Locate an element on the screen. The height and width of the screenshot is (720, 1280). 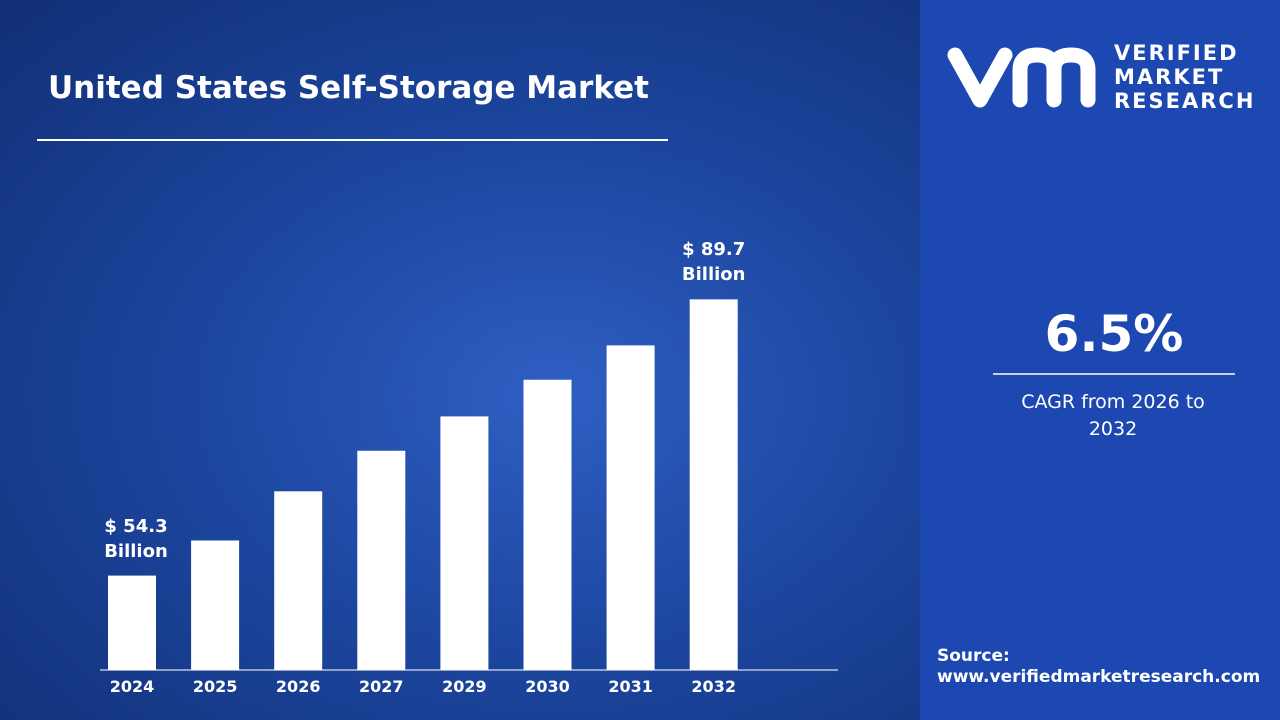
x-tick-label: 2025 is located at coordinates (215, 686).